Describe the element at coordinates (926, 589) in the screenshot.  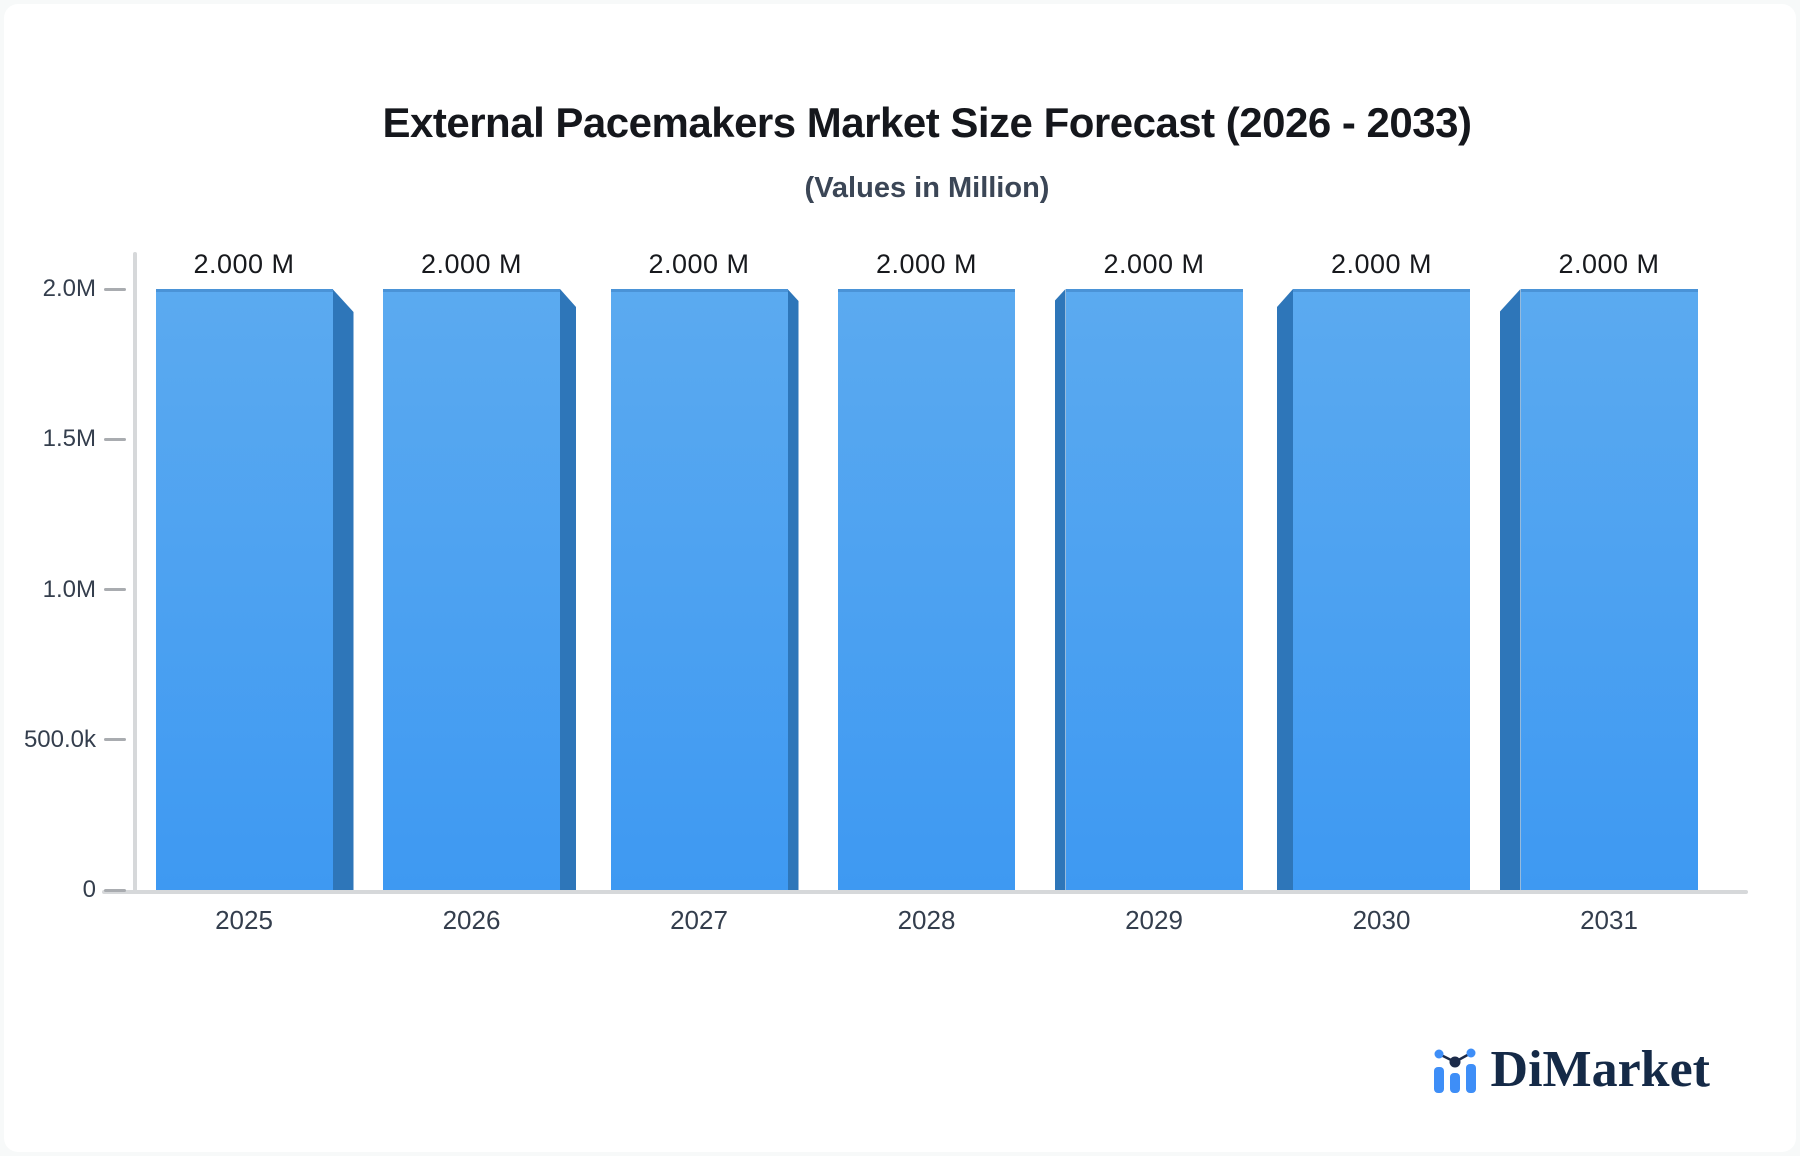
I see `bar-2028` at that location.